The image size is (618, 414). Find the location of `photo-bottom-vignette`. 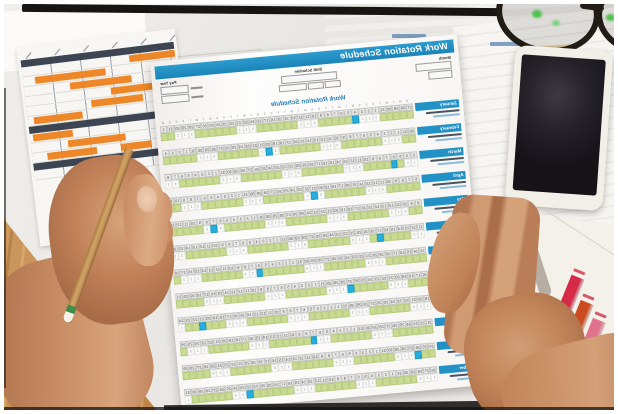

photo-bottom-vignette is located at coordinates (309, 408).